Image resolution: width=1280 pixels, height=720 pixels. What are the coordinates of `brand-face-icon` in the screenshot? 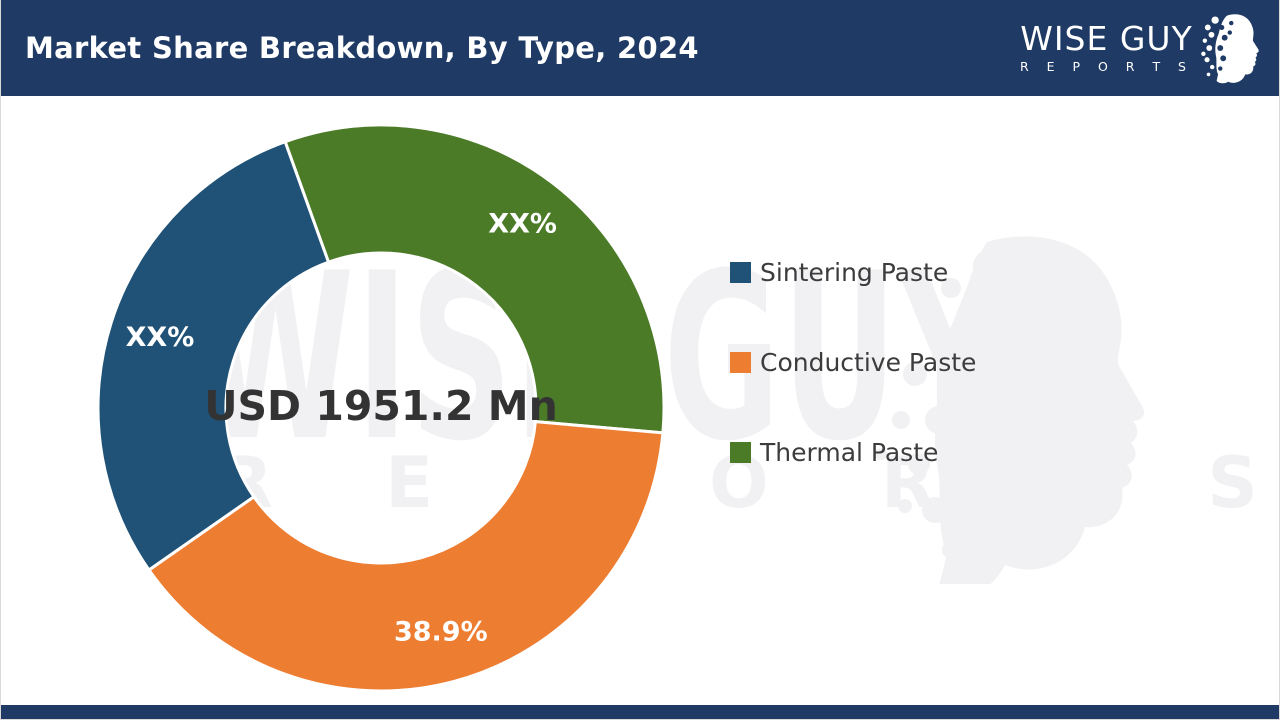 It's located at (1230, 49).